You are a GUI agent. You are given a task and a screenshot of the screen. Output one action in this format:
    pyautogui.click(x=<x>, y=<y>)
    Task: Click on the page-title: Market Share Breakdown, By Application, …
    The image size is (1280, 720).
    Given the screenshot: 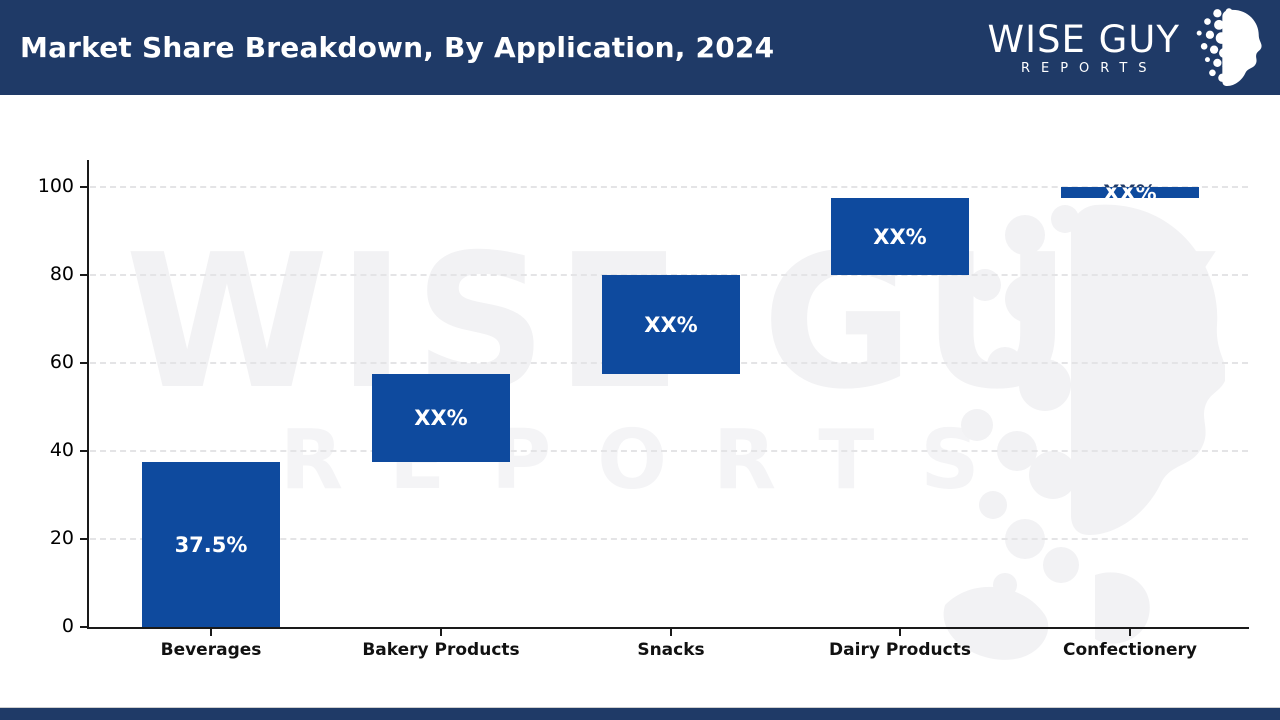 What is the action you would take?
    pyautogui.click(x=397, y=47)
    